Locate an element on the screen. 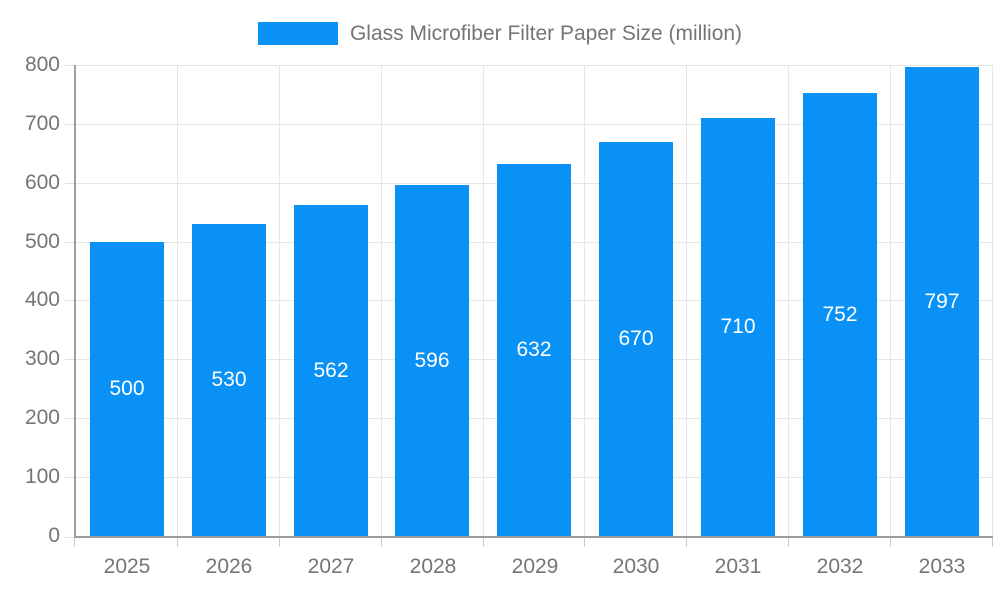 This screenshot has width=1000, height=600. x-axis-label-2028: 2028 is located at coordinates (433, 566).